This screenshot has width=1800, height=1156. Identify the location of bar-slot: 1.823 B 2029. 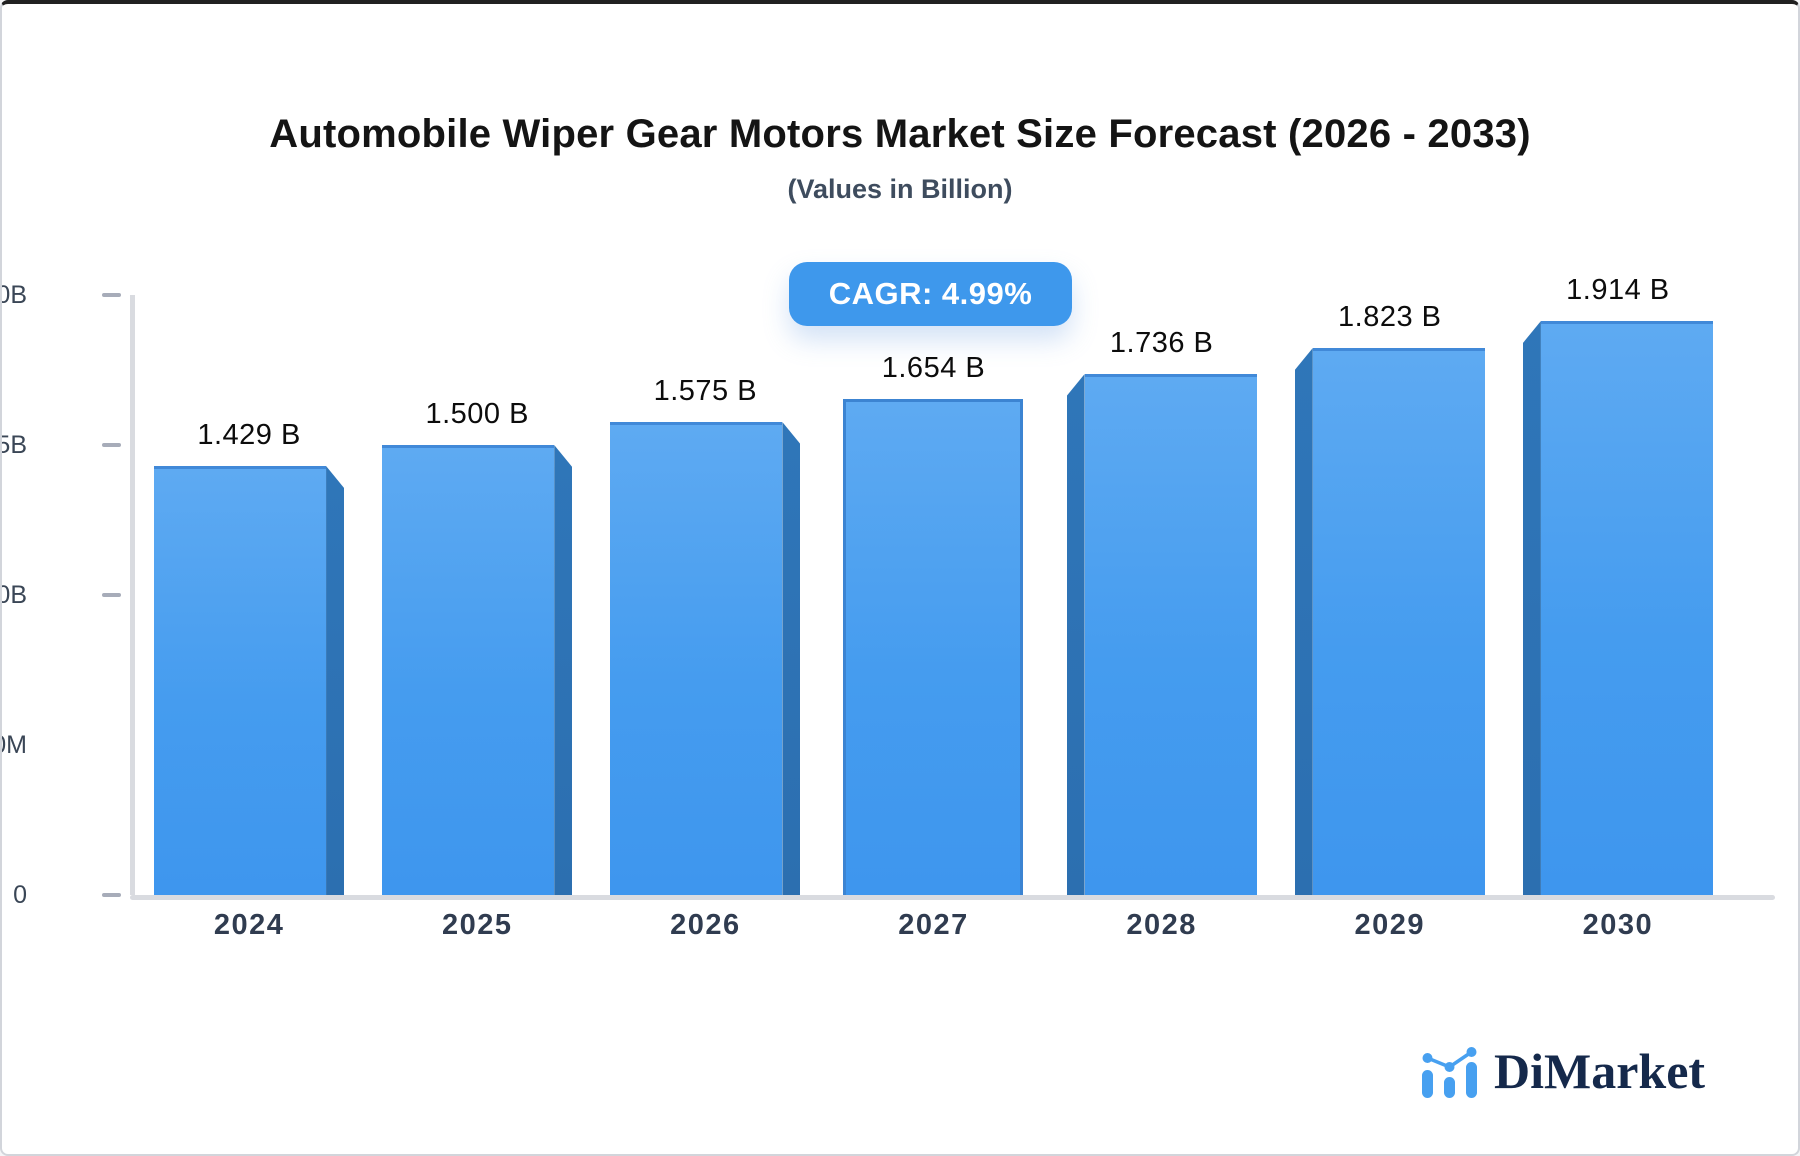
(1390, 618).